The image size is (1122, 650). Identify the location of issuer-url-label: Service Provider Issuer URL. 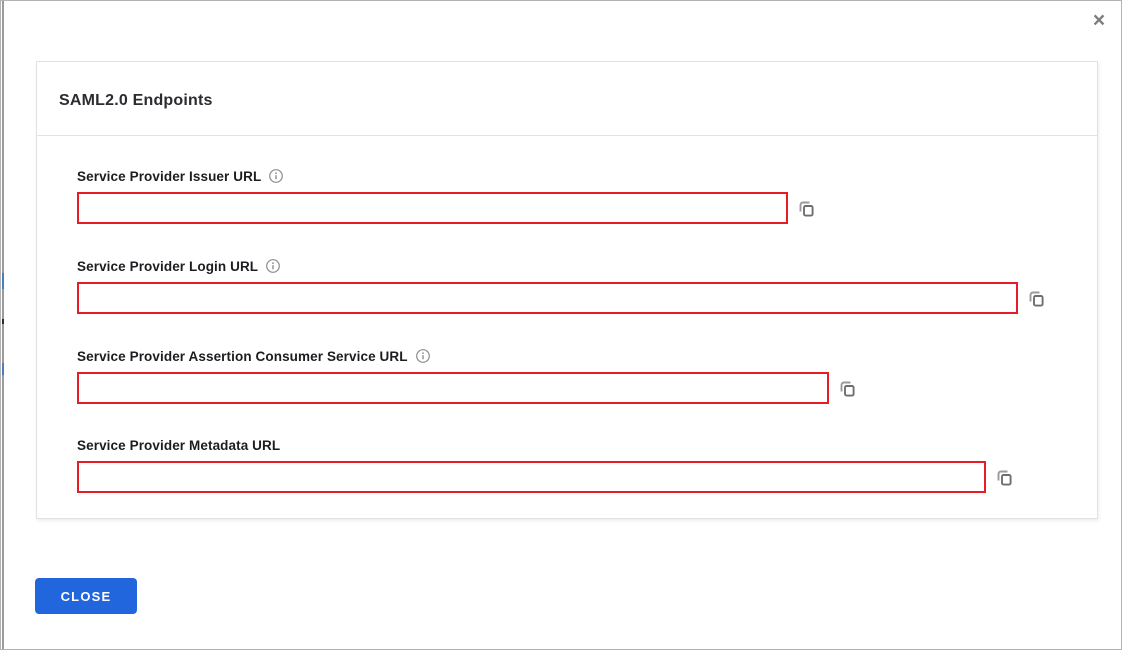
(169, 176).